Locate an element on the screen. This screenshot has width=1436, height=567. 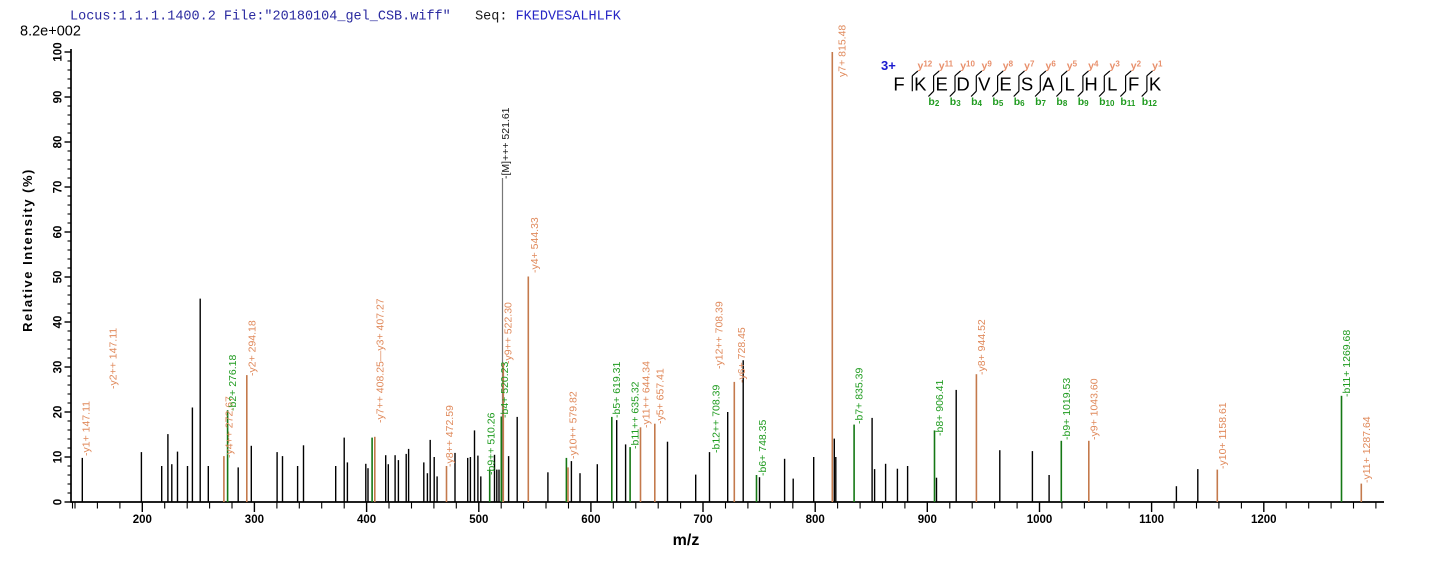
svg-text: -b11+ 1269.68 is located at coordinates (1347, 363).